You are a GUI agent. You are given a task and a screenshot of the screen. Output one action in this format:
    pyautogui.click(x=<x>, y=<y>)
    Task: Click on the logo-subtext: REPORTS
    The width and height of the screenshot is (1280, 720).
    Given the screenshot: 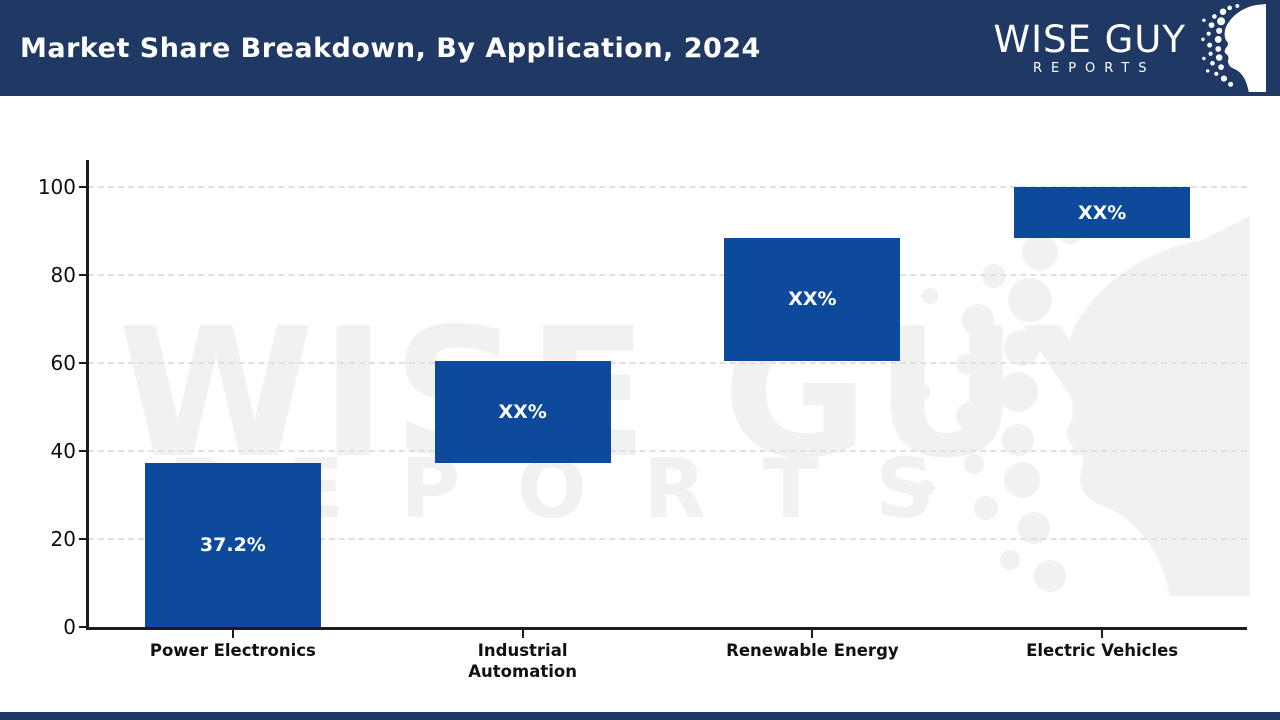 What is the action you would take?
    pyautogui.click(x=1094, y=68)
    